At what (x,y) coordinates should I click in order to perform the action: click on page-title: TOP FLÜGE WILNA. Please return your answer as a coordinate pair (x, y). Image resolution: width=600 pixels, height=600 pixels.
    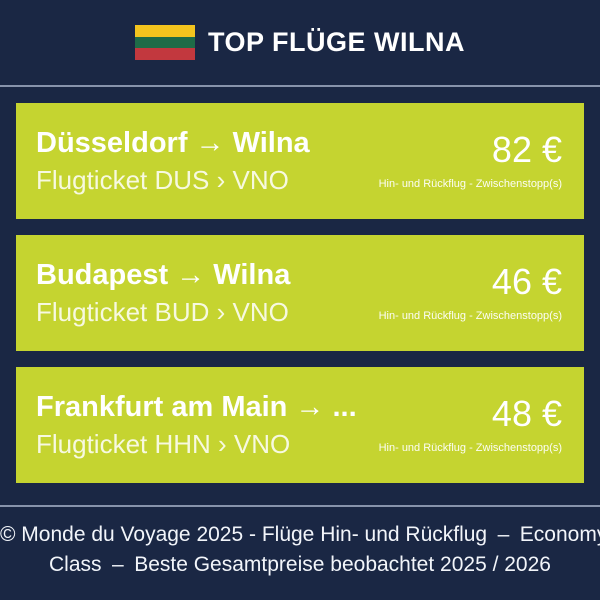
    Looking at the image, I should click on (336, 42).